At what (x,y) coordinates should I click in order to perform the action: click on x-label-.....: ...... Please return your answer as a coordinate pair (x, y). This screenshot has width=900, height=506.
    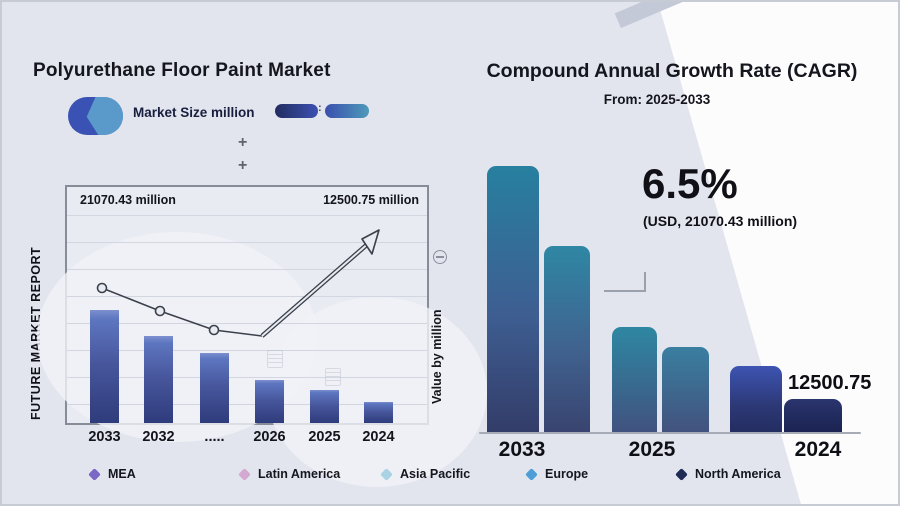
    Looking at the image, I should click on (214, 437).